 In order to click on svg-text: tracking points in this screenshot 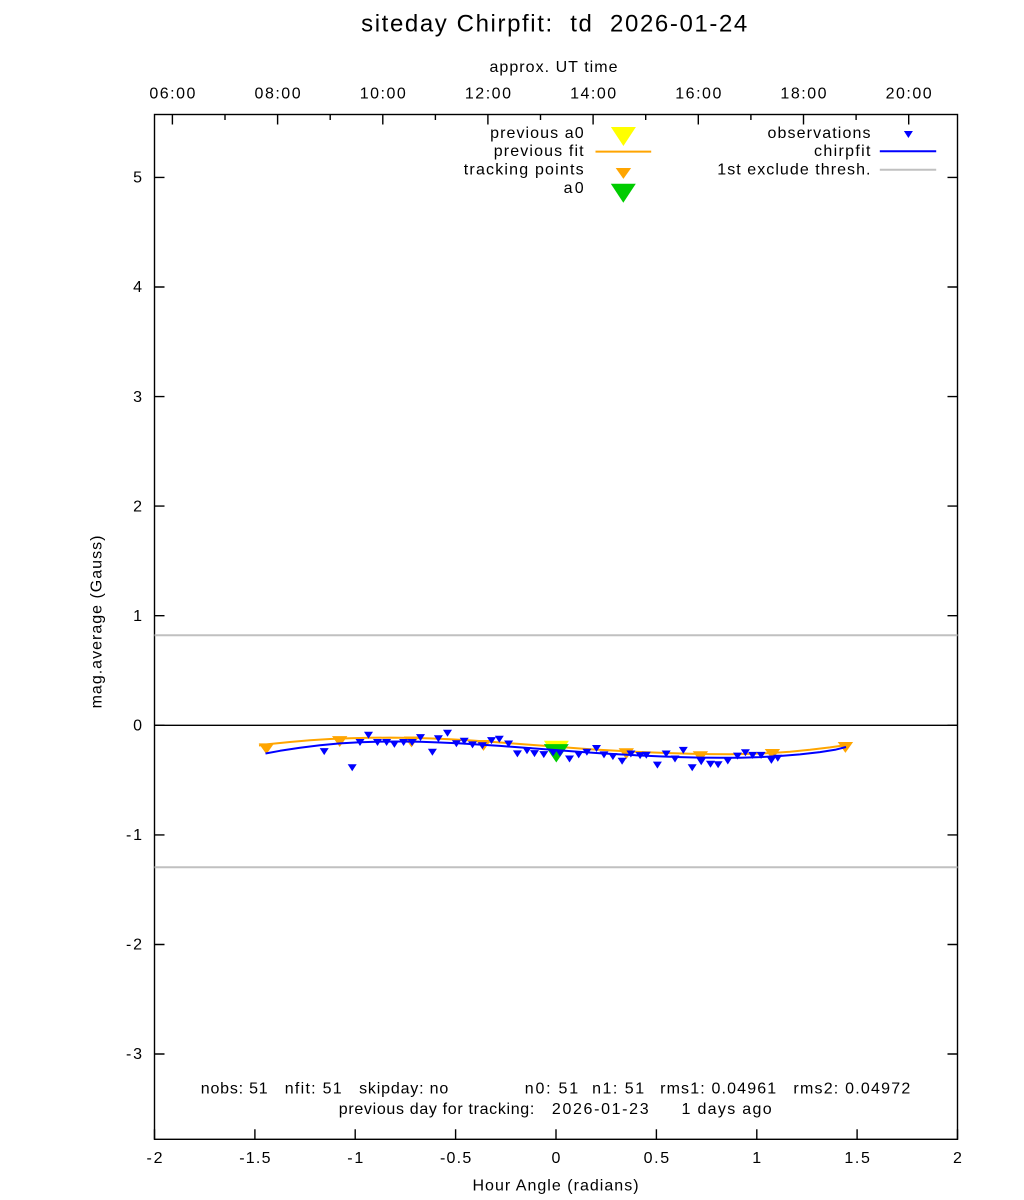, I will do `click(524, 170)`.